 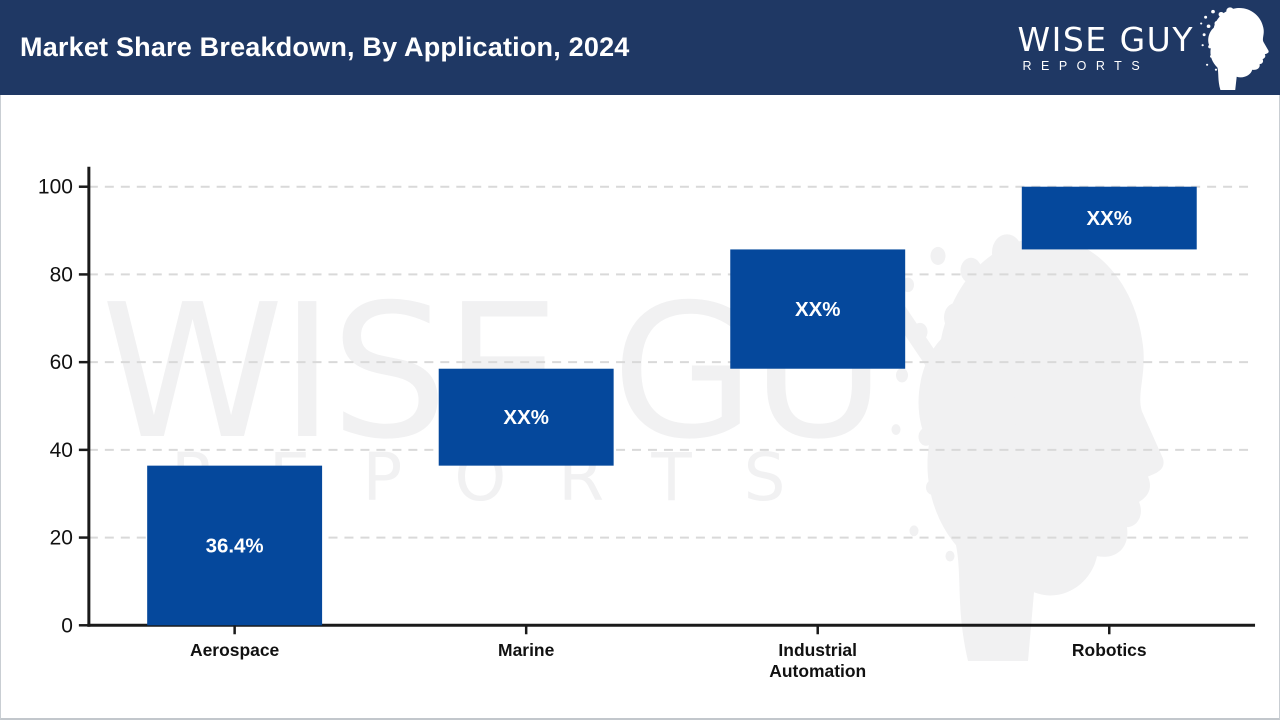 What do you see at coordinates (817, 650) in the screenshot?
I see `x-axis-category-label: Industrial` at bounding box center [817, 650].